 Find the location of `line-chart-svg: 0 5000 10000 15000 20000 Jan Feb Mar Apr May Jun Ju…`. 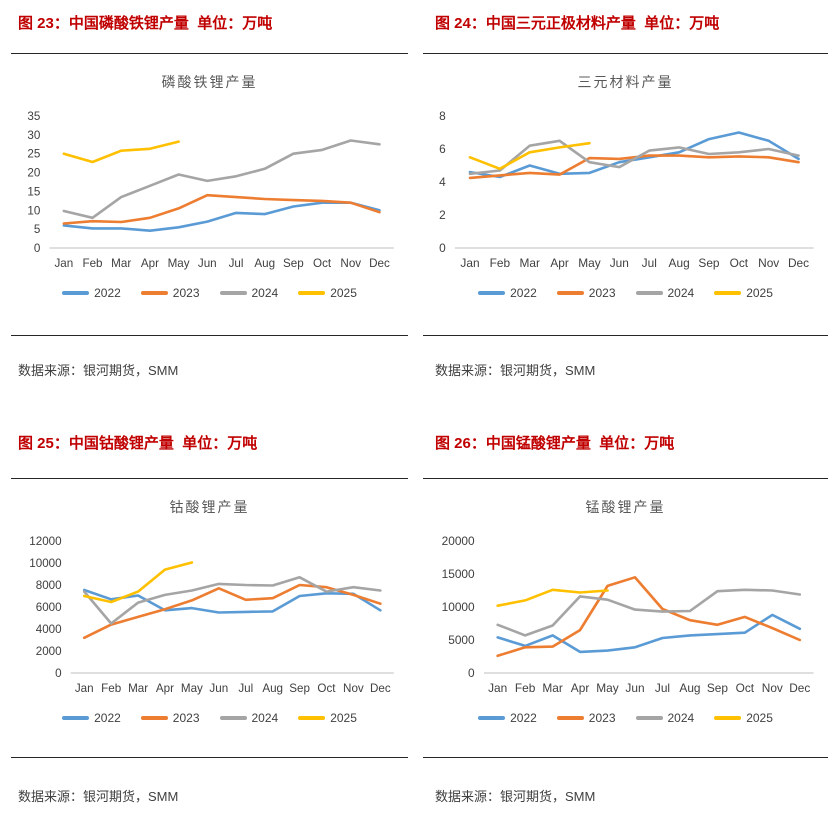

line-chart-svg: 0 5000 10000 15000 20000 Jan Feb Mar Apr May Jun Ju… is located at coordinates (628, 615).